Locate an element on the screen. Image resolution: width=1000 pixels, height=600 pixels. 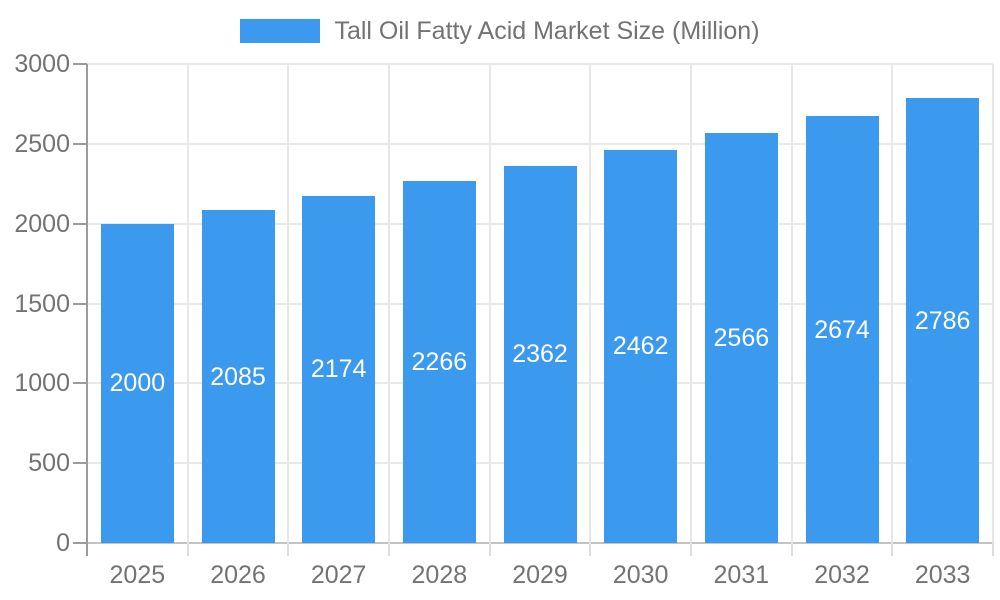
bar-2030 is located at coordinates (641, 346).